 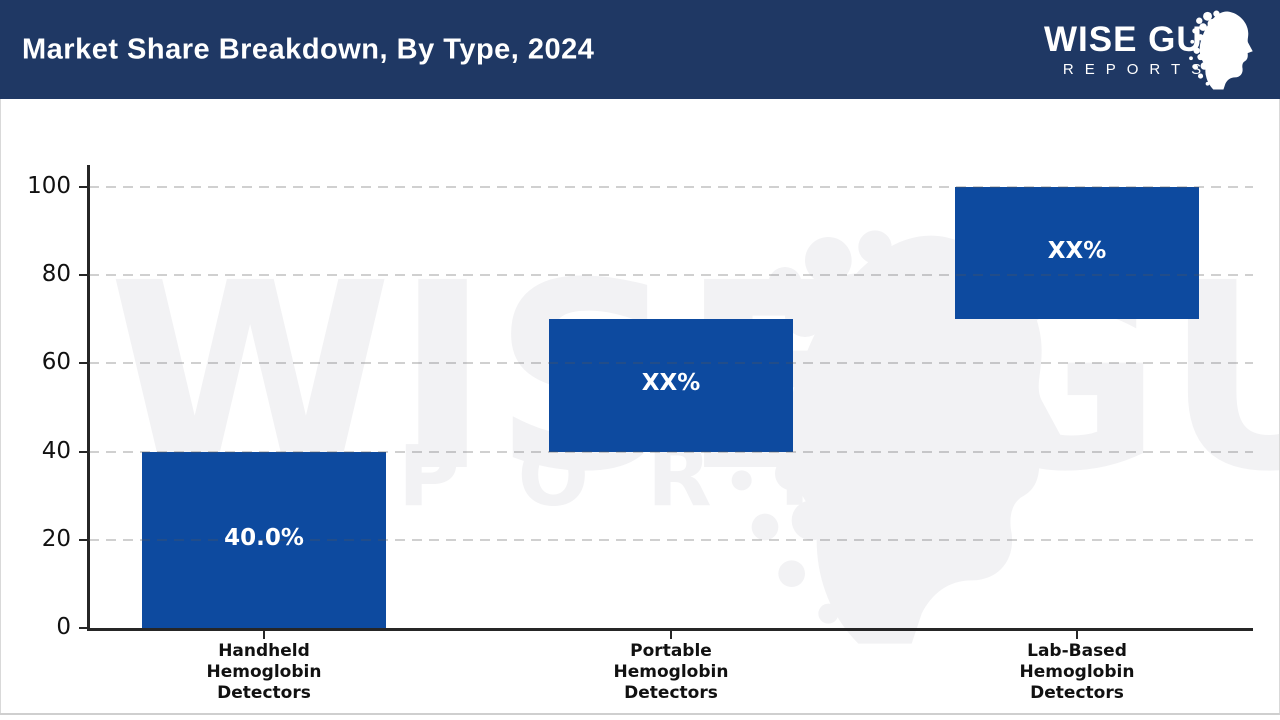 I want to click on y-tick-label: 20, so click(x=56, y=538).